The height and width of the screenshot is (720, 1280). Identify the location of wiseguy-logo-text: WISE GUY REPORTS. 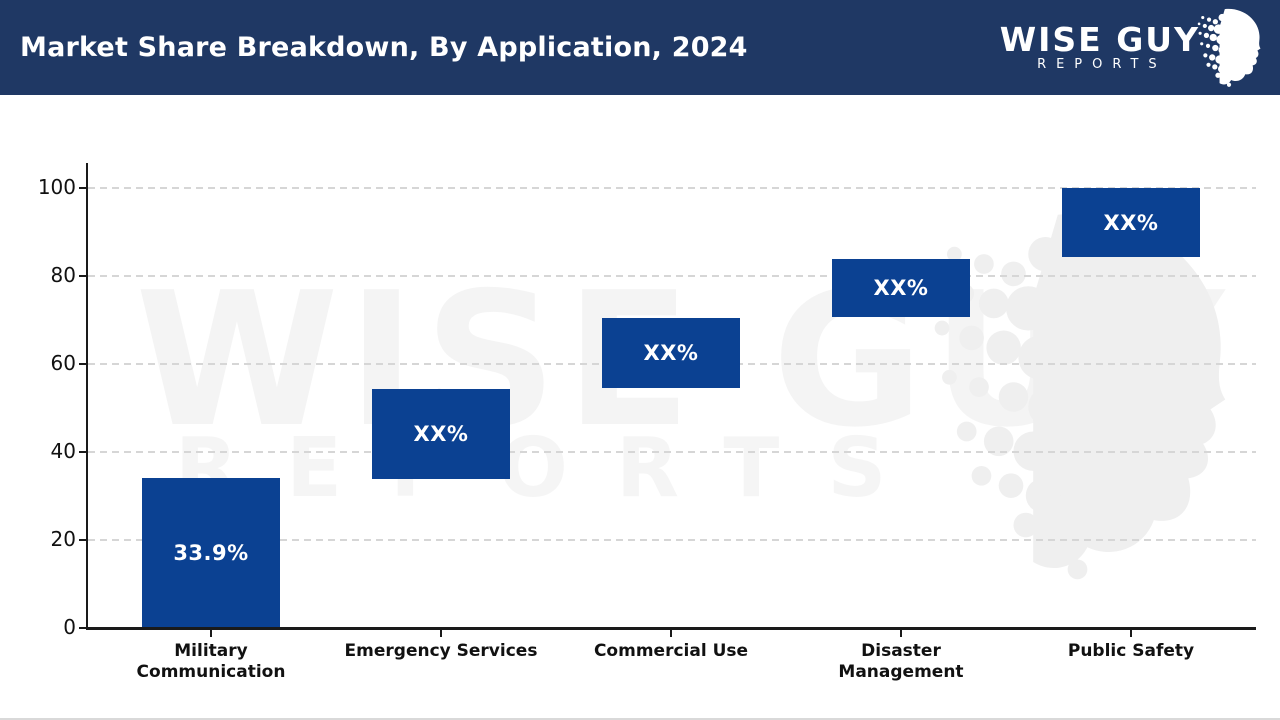
(1099, 46).